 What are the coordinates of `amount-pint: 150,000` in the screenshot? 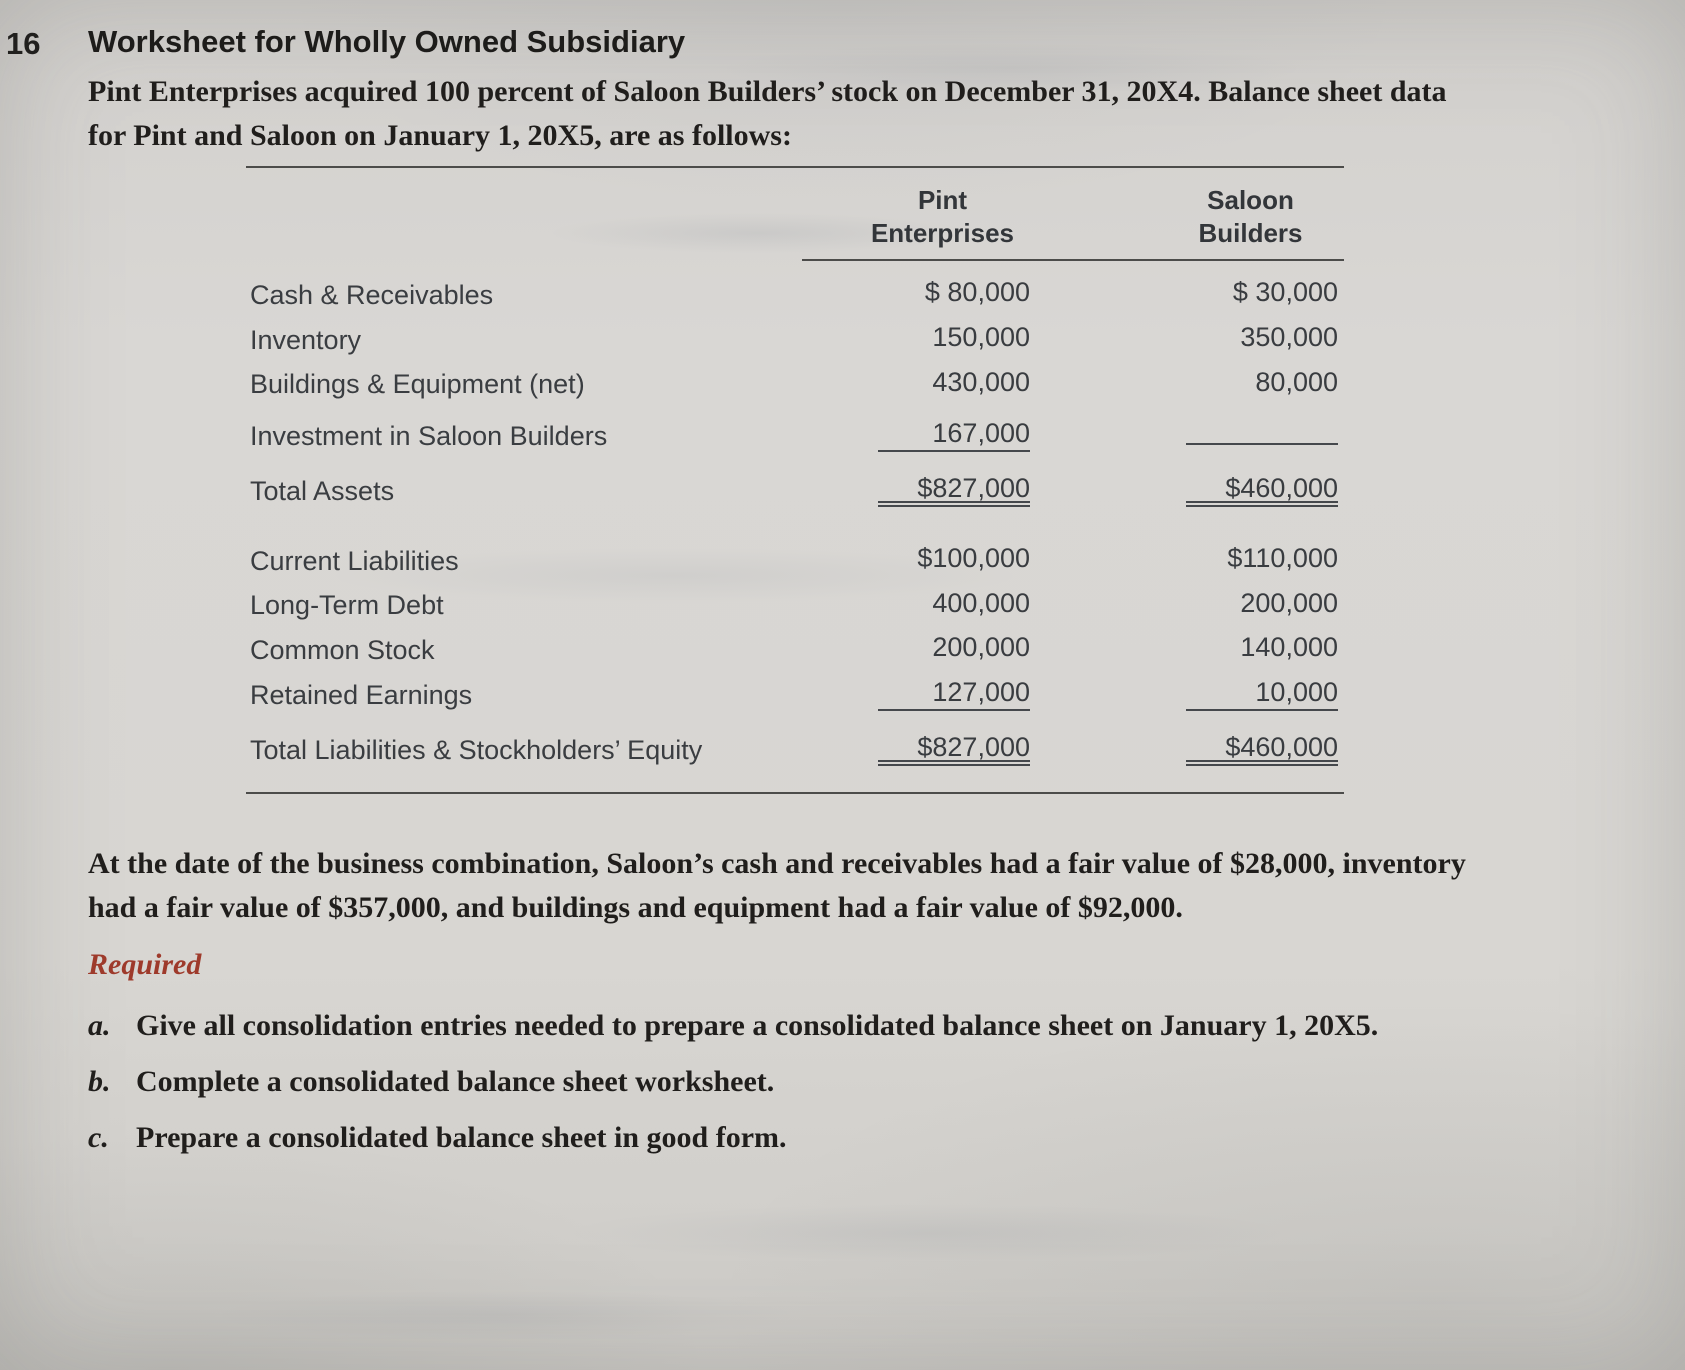 It's located at (981, 336).